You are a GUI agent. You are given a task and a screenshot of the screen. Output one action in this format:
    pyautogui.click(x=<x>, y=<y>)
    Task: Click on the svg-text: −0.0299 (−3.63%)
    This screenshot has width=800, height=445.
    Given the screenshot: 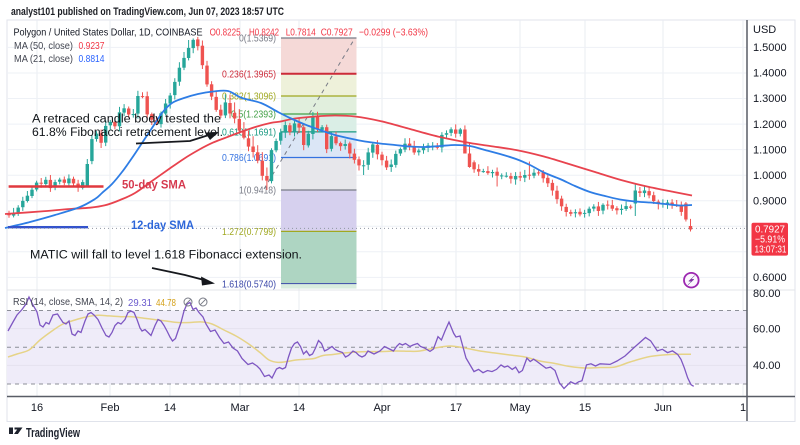 What is the action you would take?
    pyautogui.click(x=393, y=33)
    